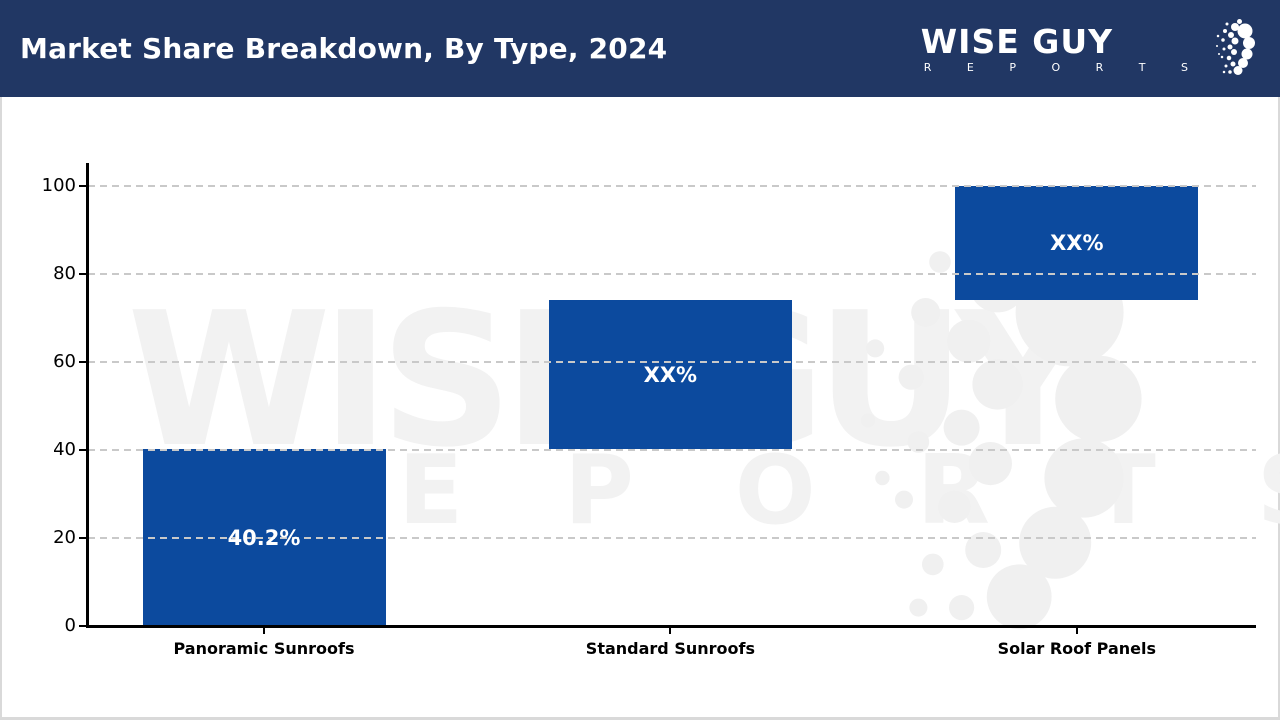 This screenshot has height=720, width=1280. What do you see at coordinates (264, 537) in the screenshot?
I see `bar-value-label: 40.2%` at bounding box center [264, 537].